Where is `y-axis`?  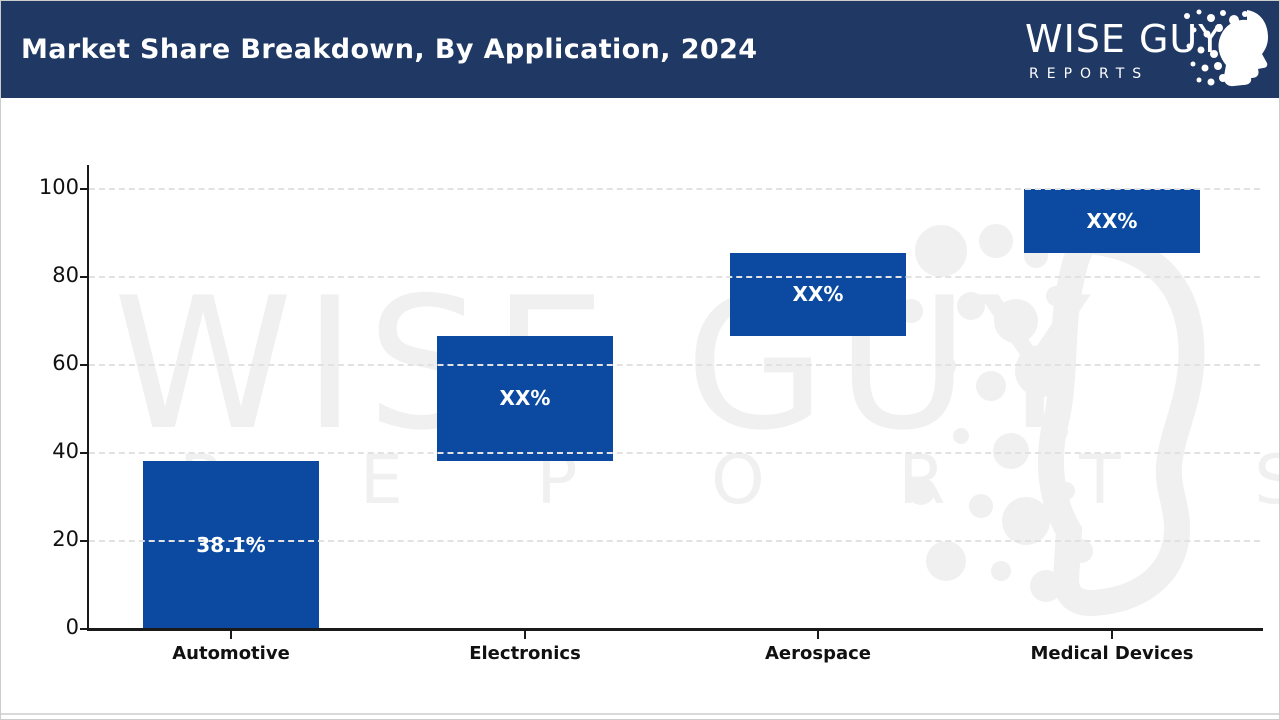
y-axis is located at coordinates (88, 397).